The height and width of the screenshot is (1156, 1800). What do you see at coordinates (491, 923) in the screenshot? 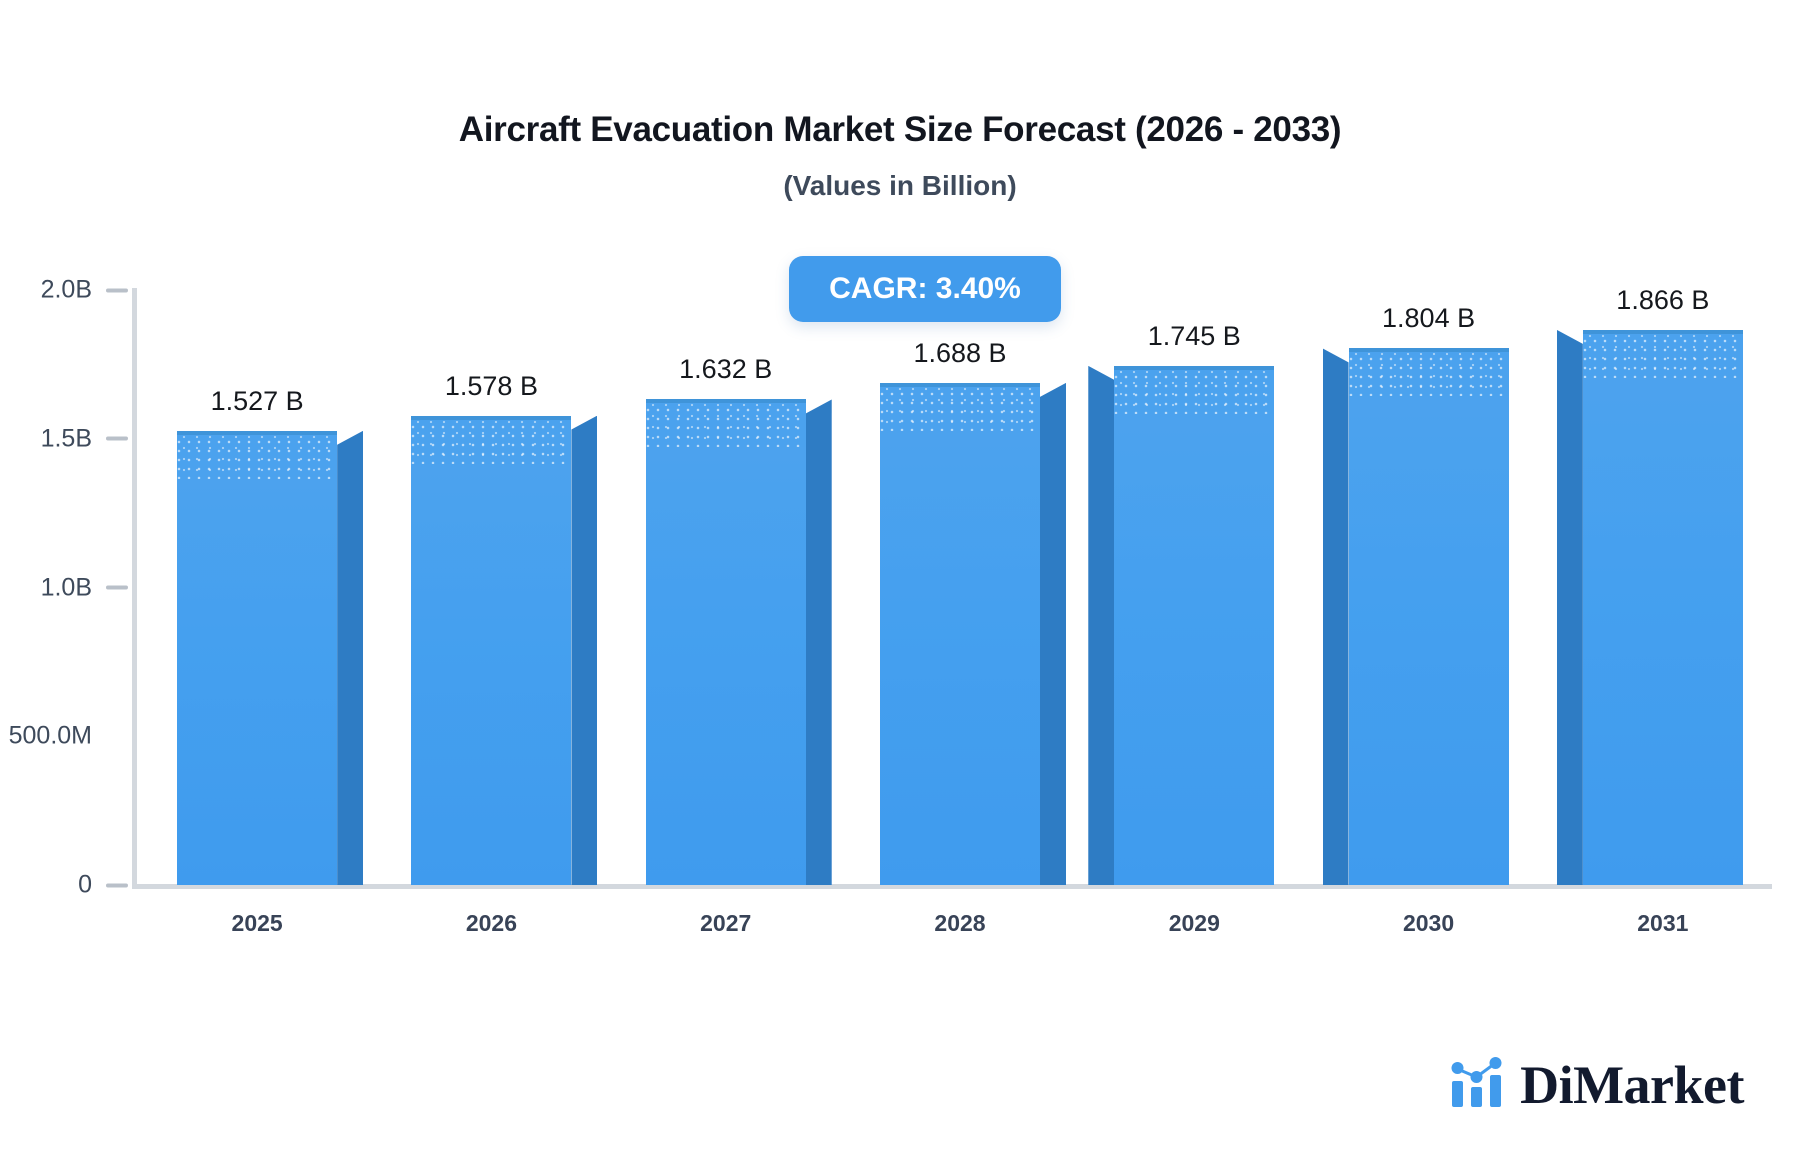
I see `x-tick-label-2026: 2026` at bounding box center [491, 923].